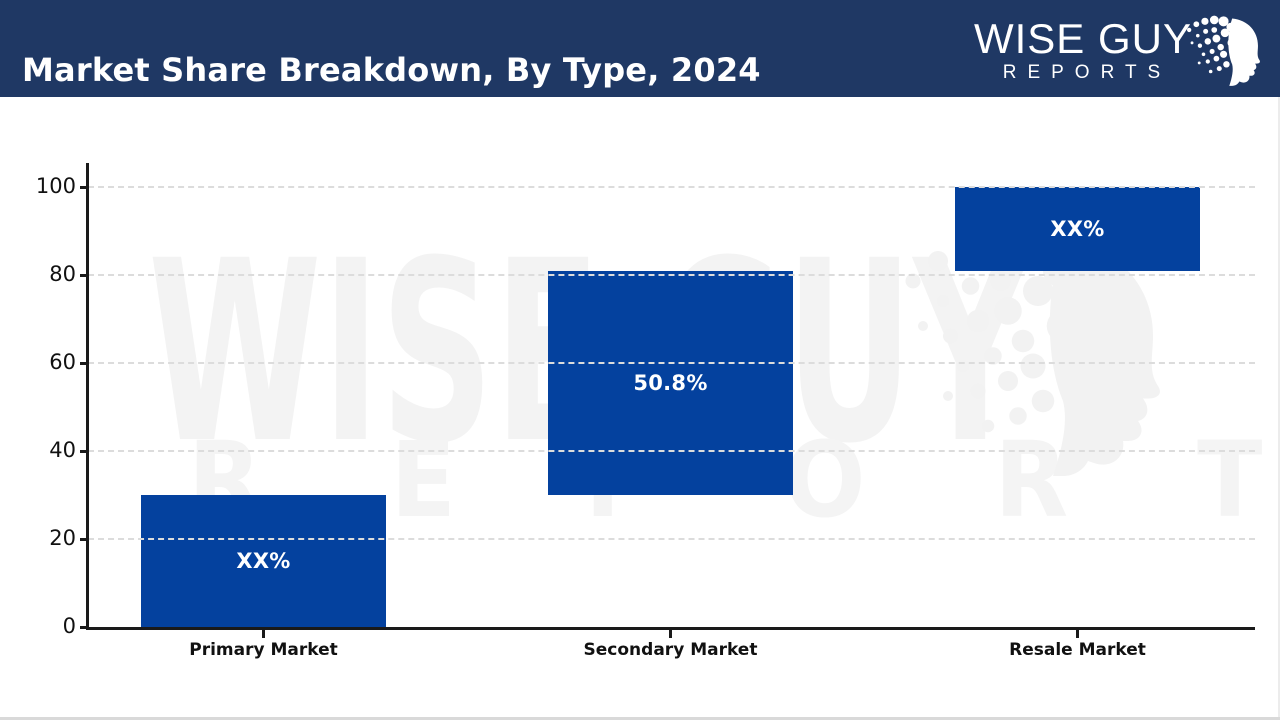 Image resolution: width=1280 pixels, height=720 pixels. I want to click on bar-primary-market: XX%, so click(263, 561).